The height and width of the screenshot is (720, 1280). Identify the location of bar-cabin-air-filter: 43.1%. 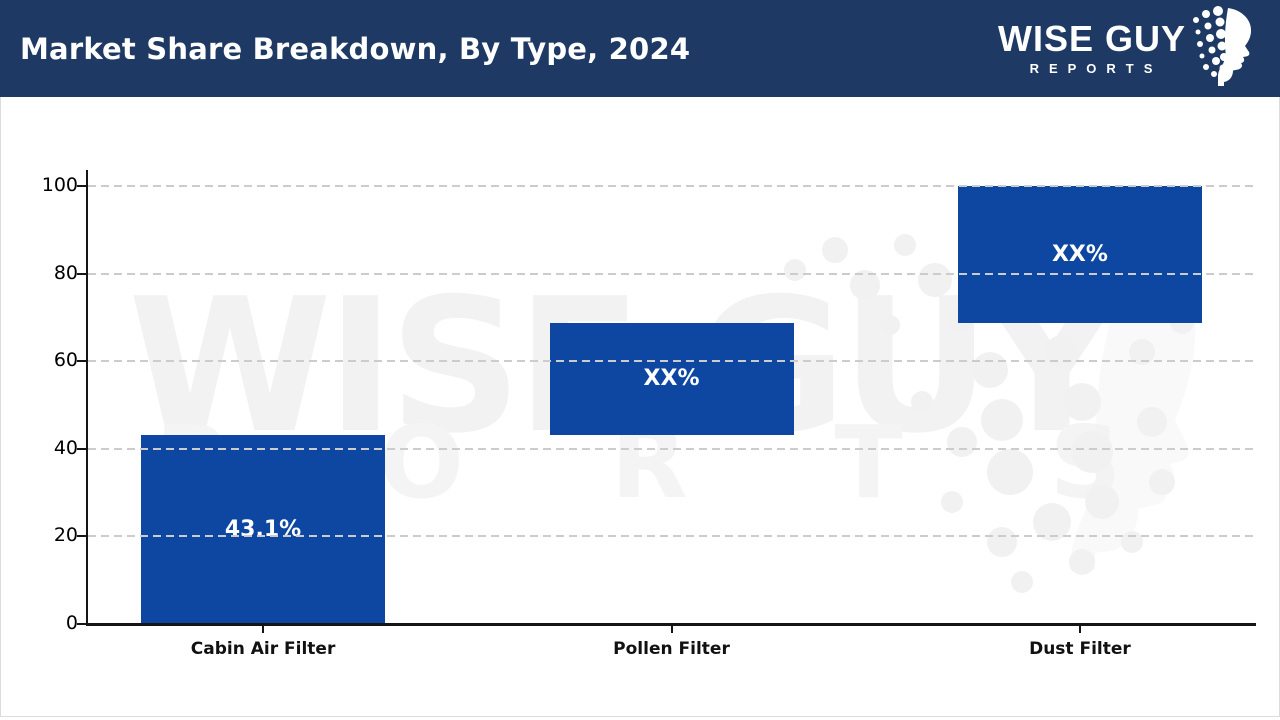
(263, 529).